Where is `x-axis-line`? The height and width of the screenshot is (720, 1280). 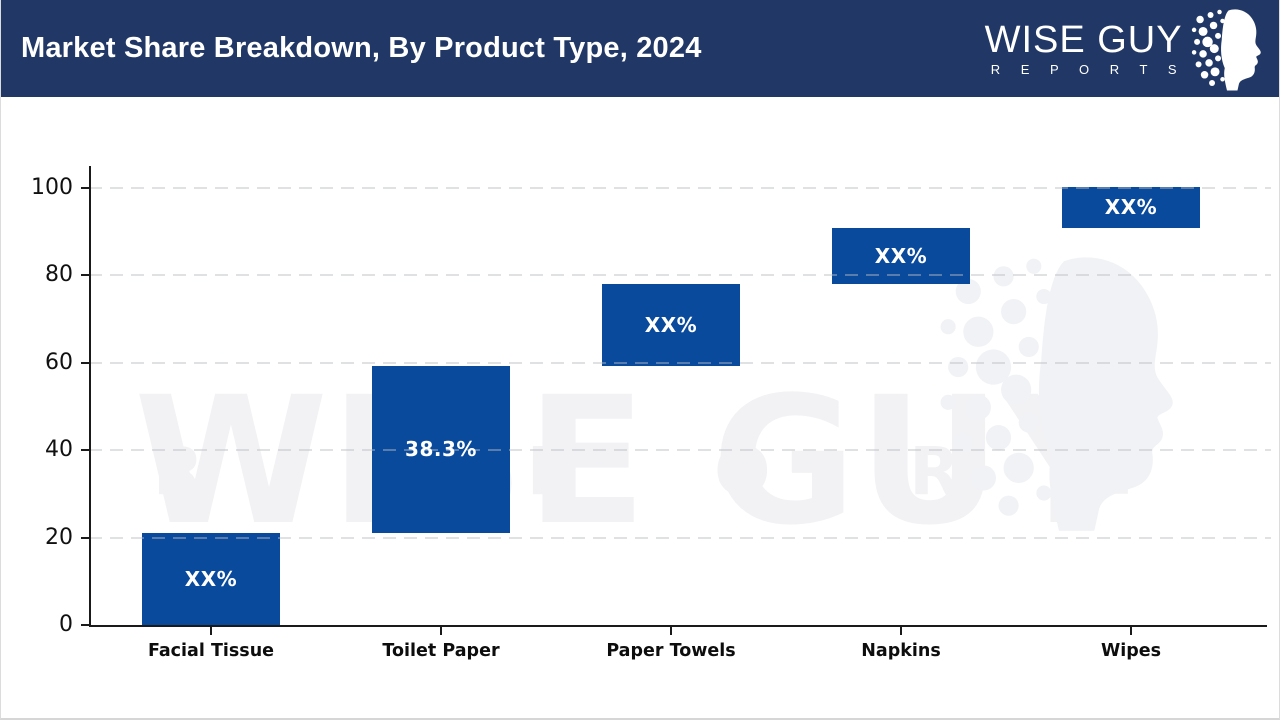
x-axis-line is located at coordinates (678, 626).